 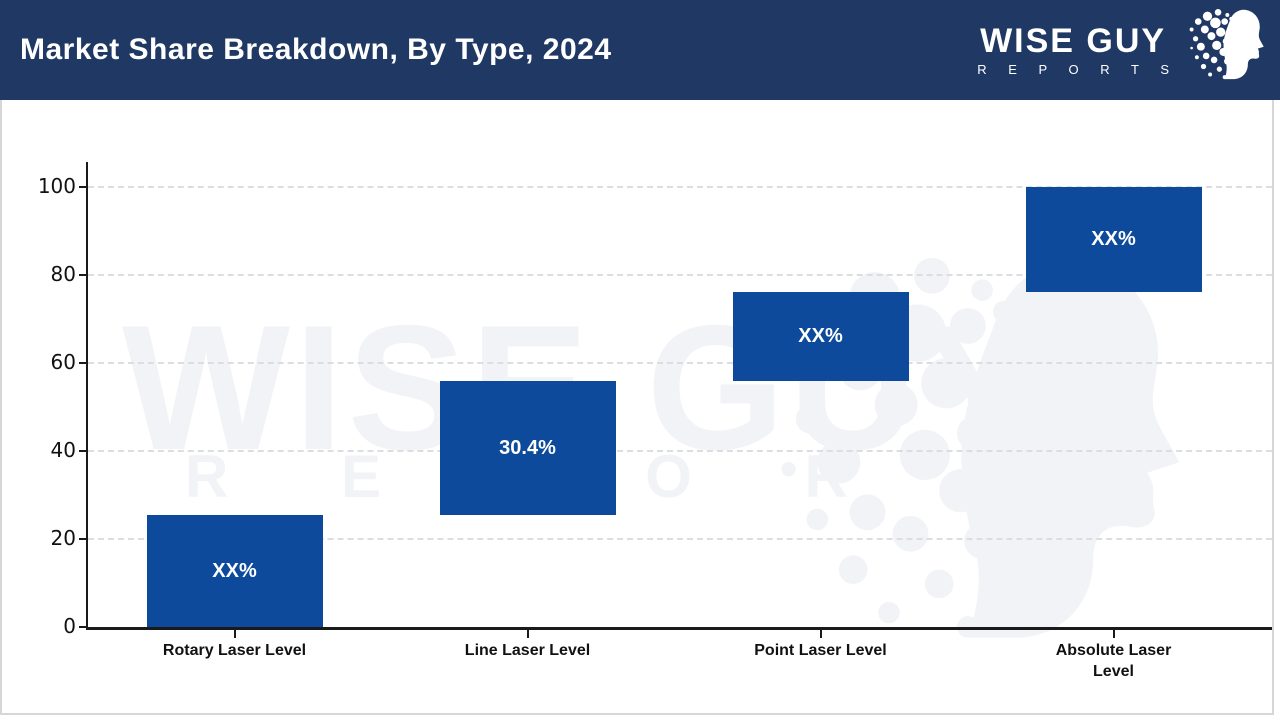 I want to click on bar-absolute-laser-level: XX%, so click(x=1113, y=239).